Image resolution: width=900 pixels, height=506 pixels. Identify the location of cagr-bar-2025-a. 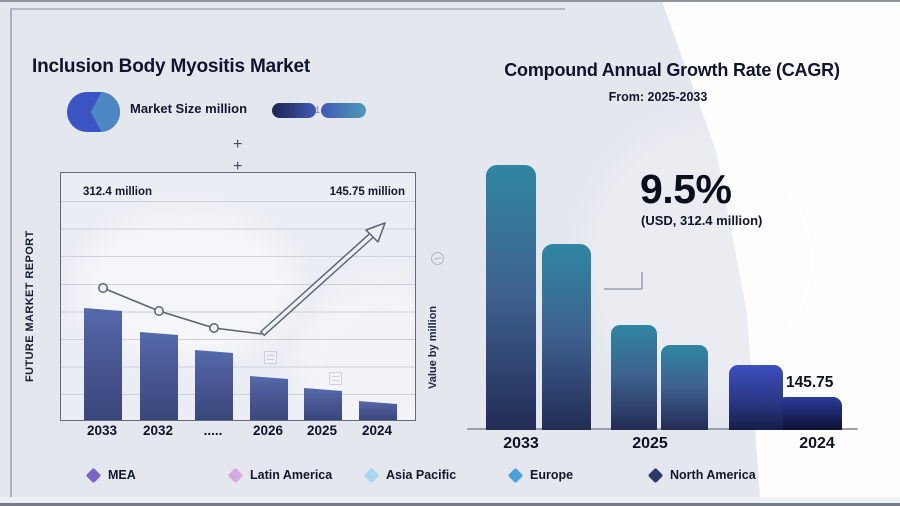
(634, 377).